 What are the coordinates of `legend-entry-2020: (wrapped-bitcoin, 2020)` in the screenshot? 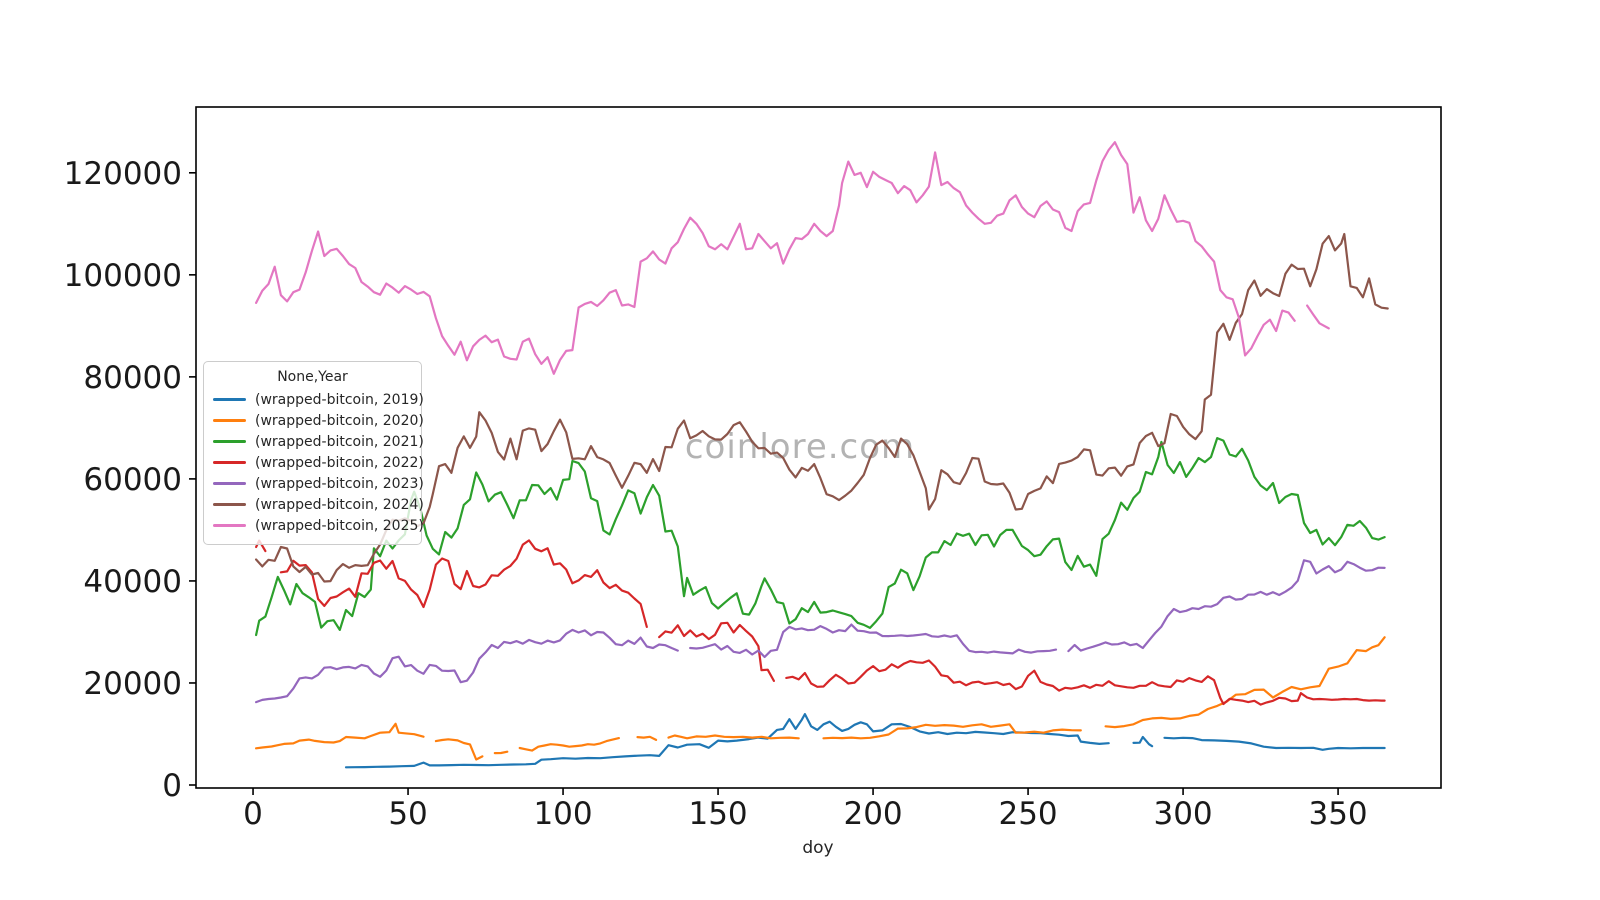 It's located at (318, 420).